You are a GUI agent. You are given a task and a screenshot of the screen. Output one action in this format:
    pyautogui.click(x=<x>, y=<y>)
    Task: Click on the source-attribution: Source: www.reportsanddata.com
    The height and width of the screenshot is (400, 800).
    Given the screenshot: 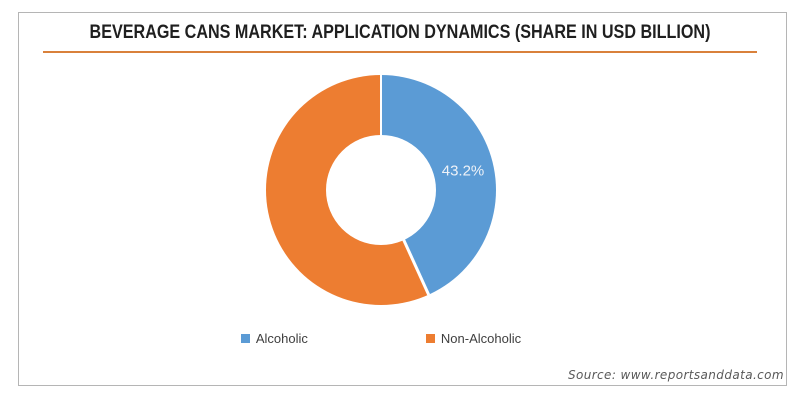 What is the action you would take?
    pyautogui.click(x=675, y=375)
    